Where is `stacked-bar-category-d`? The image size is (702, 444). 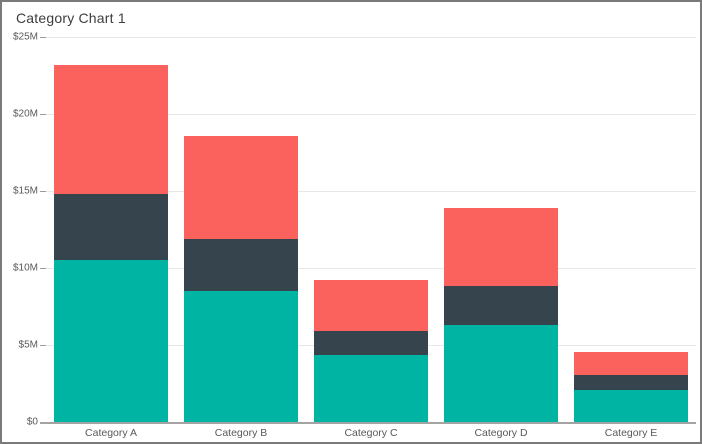
stacked-bar-category-d is located at coordinates (501, 314).